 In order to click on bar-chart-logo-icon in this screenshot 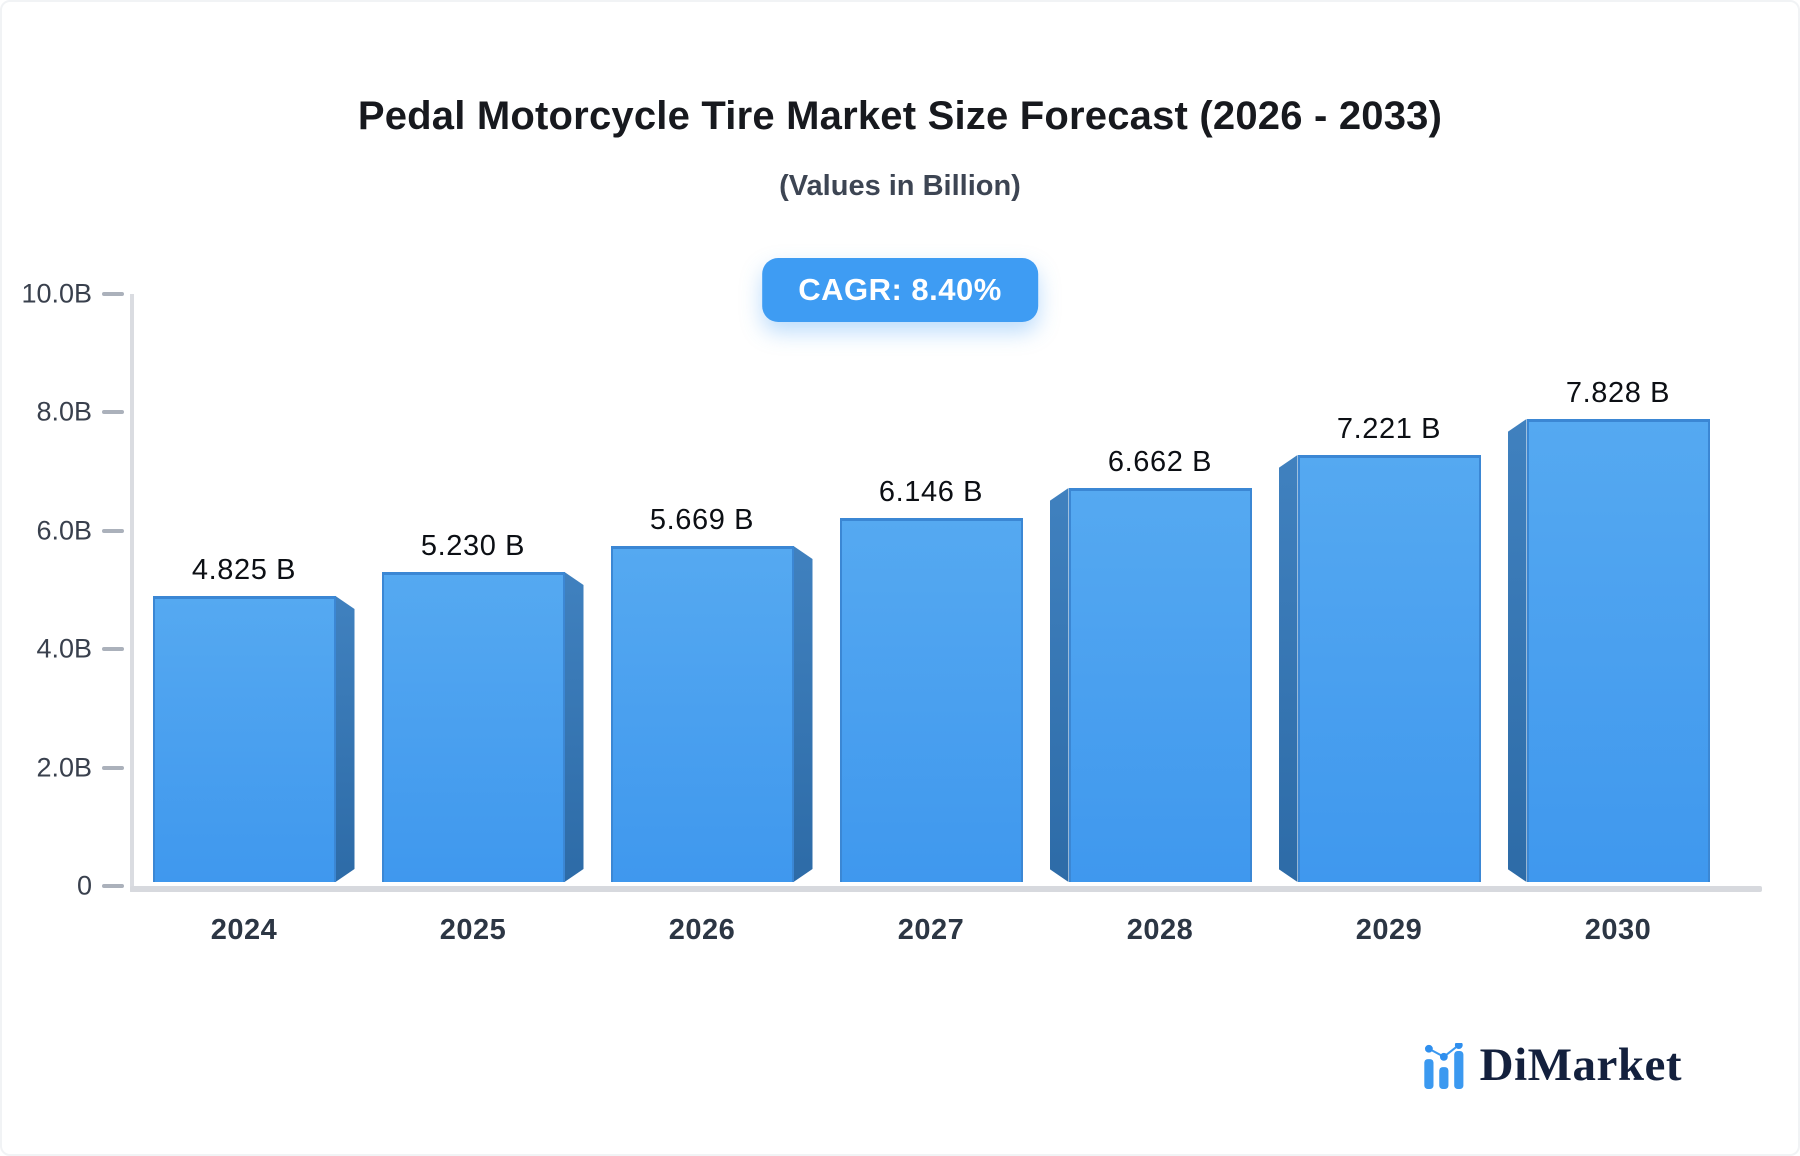, I will do `click(1444, 1064)`.